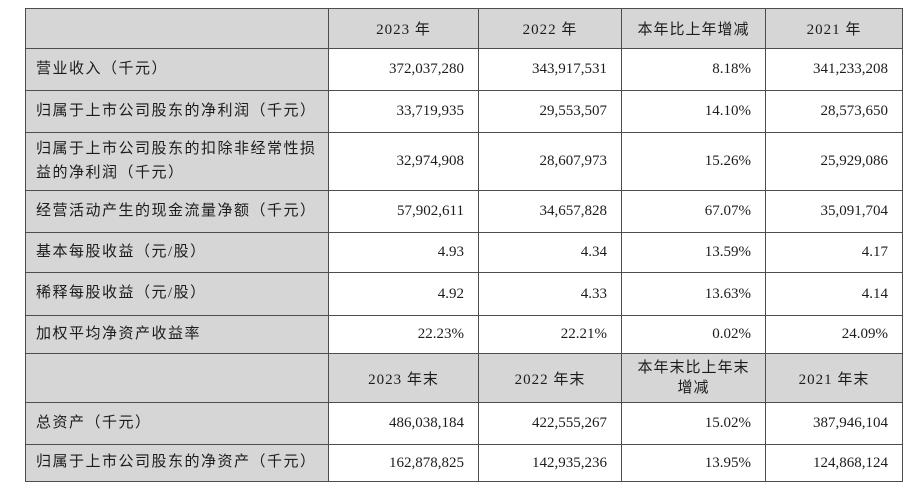 The image size is (919, 500). I want to click on cell-value: 13.59%, so click(693, 252).